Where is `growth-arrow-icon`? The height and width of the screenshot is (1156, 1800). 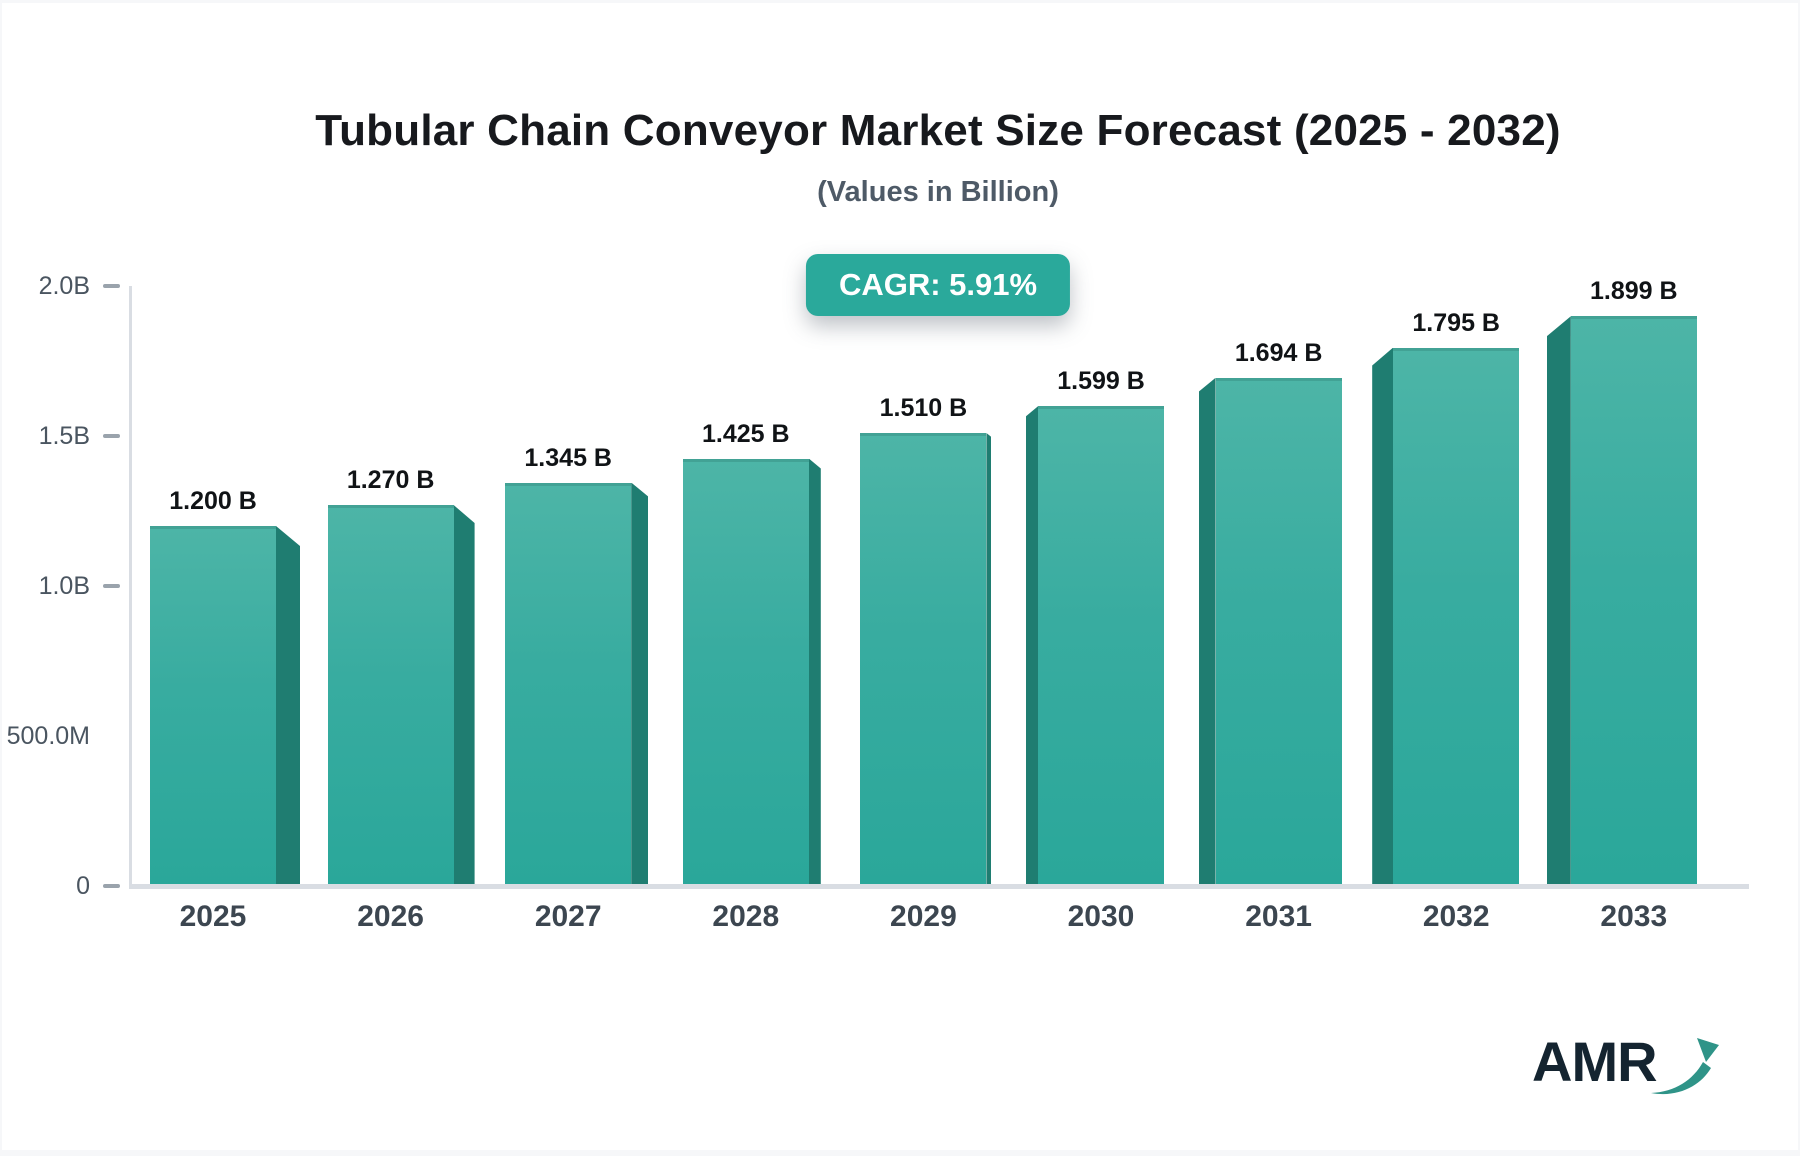
growth-arrow-icon is located at coordinates (1684, 1069).